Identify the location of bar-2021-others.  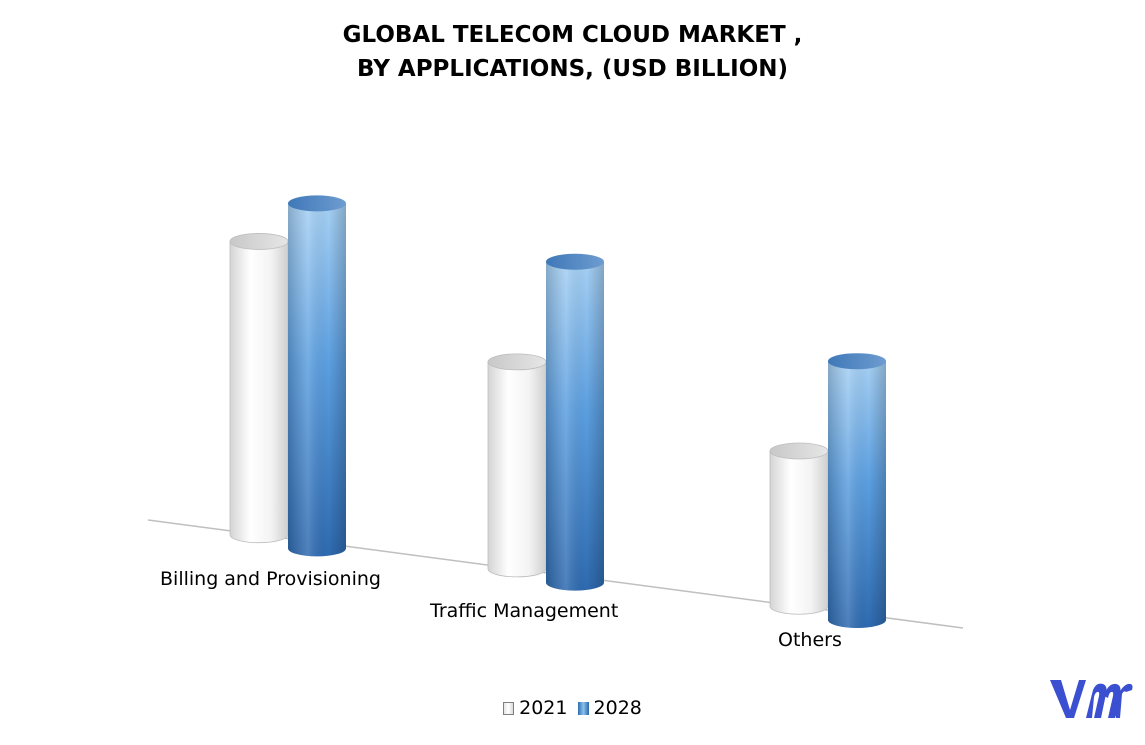
(799, 528).